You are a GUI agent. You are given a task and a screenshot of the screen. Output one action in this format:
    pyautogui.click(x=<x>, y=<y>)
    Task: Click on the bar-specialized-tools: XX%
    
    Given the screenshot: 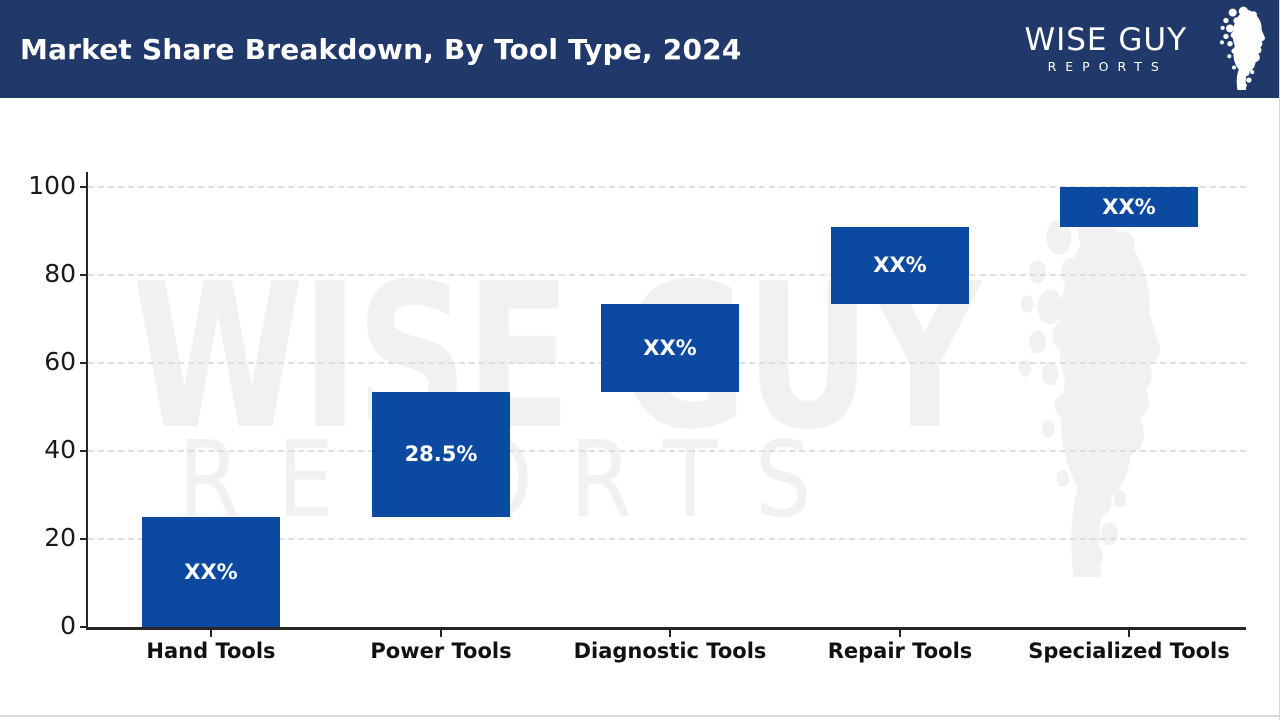 What is the action you would take?
    pyautogui.click(x=1129, y=207)
    